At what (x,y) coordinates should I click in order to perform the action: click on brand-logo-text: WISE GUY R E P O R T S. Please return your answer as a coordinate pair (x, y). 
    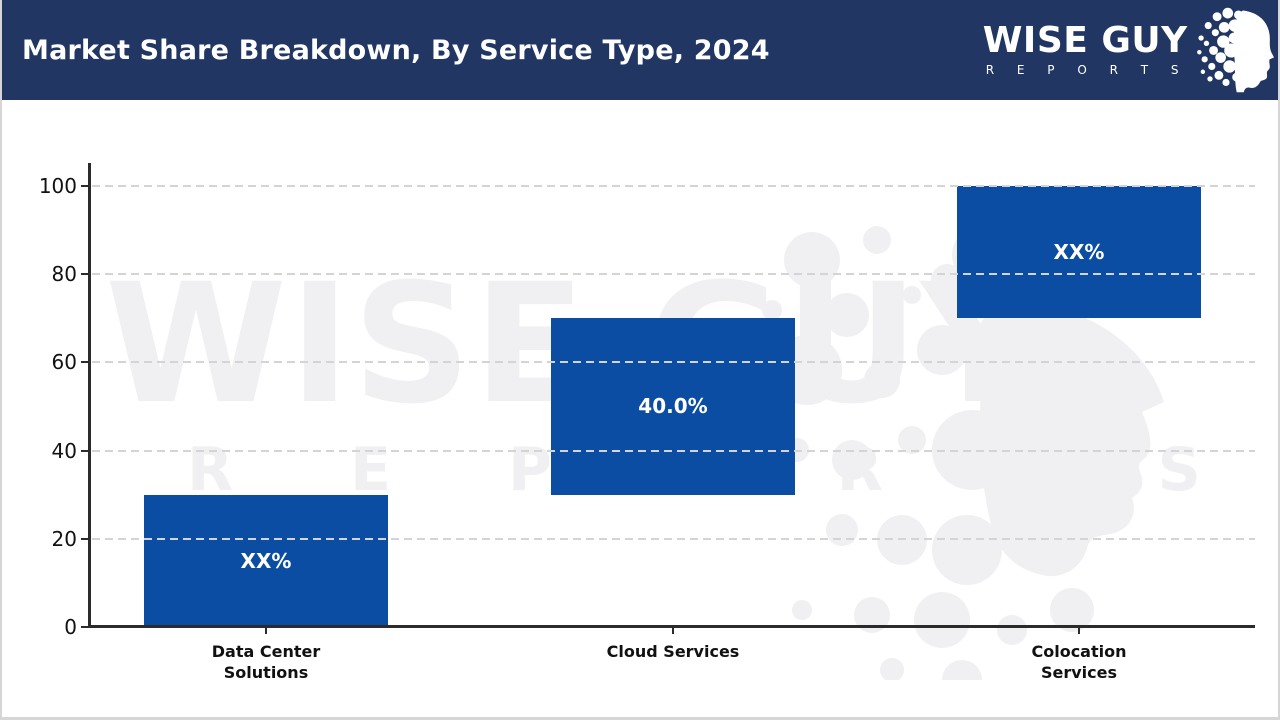
    Looking at the image, I should click on (1085, 49).